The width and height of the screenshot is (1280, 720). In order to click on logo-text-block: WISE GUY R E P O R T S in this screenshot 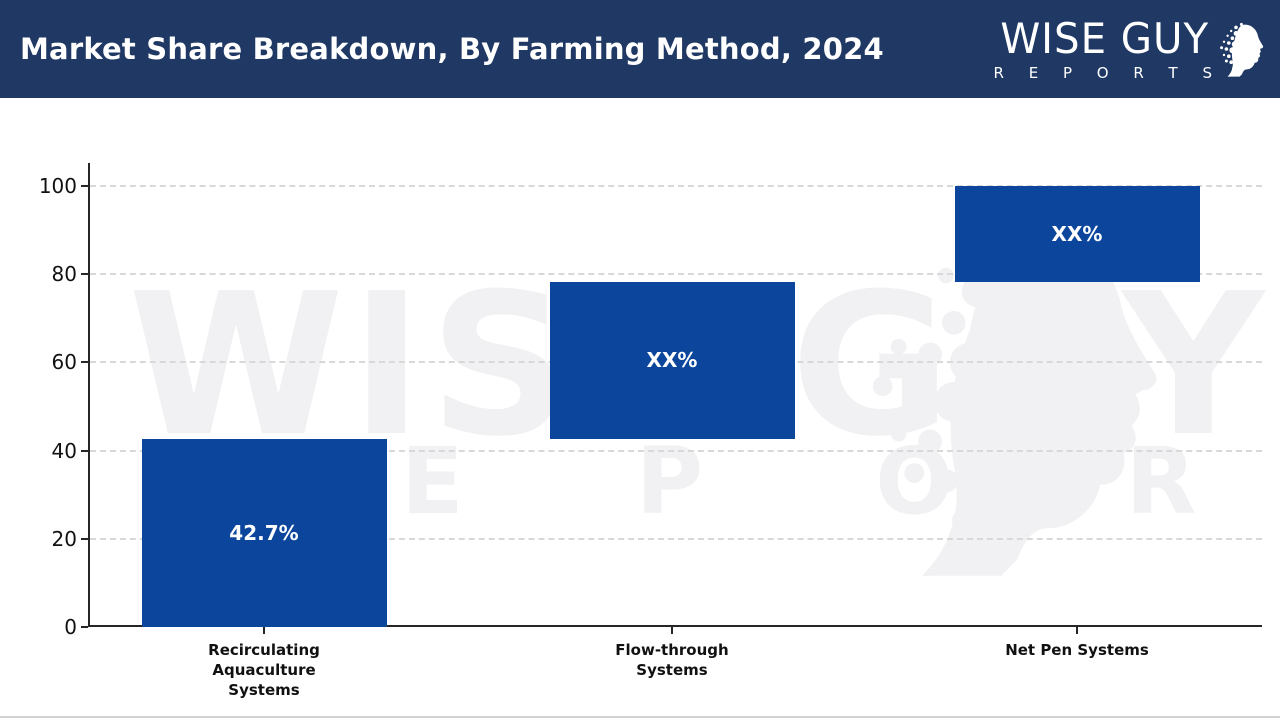, I will do `click(1105, 47)`.